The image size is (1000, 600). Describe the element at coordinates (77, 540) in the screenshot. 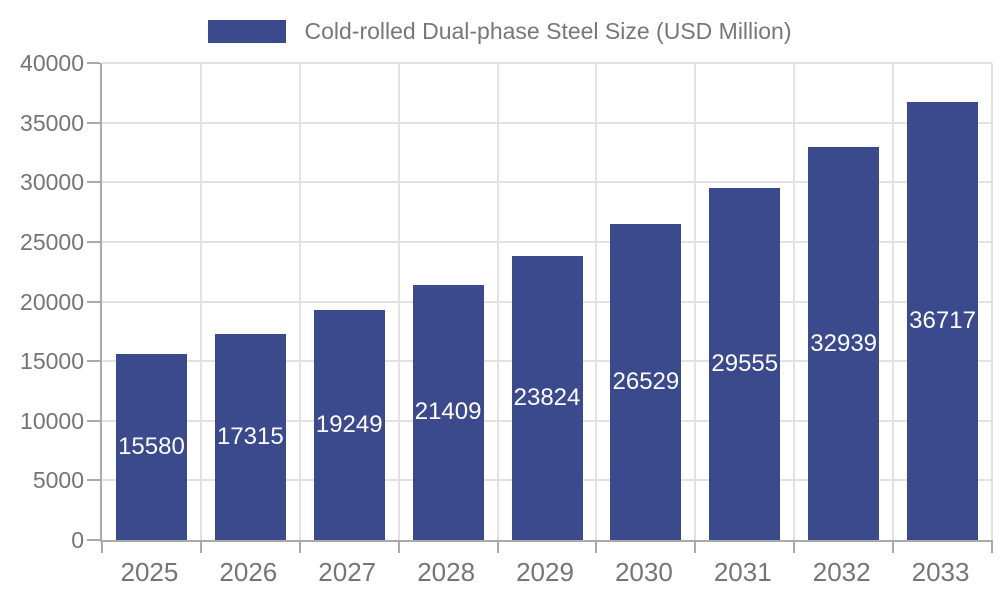

I see `y-axis-tick-label: 0` at that location.